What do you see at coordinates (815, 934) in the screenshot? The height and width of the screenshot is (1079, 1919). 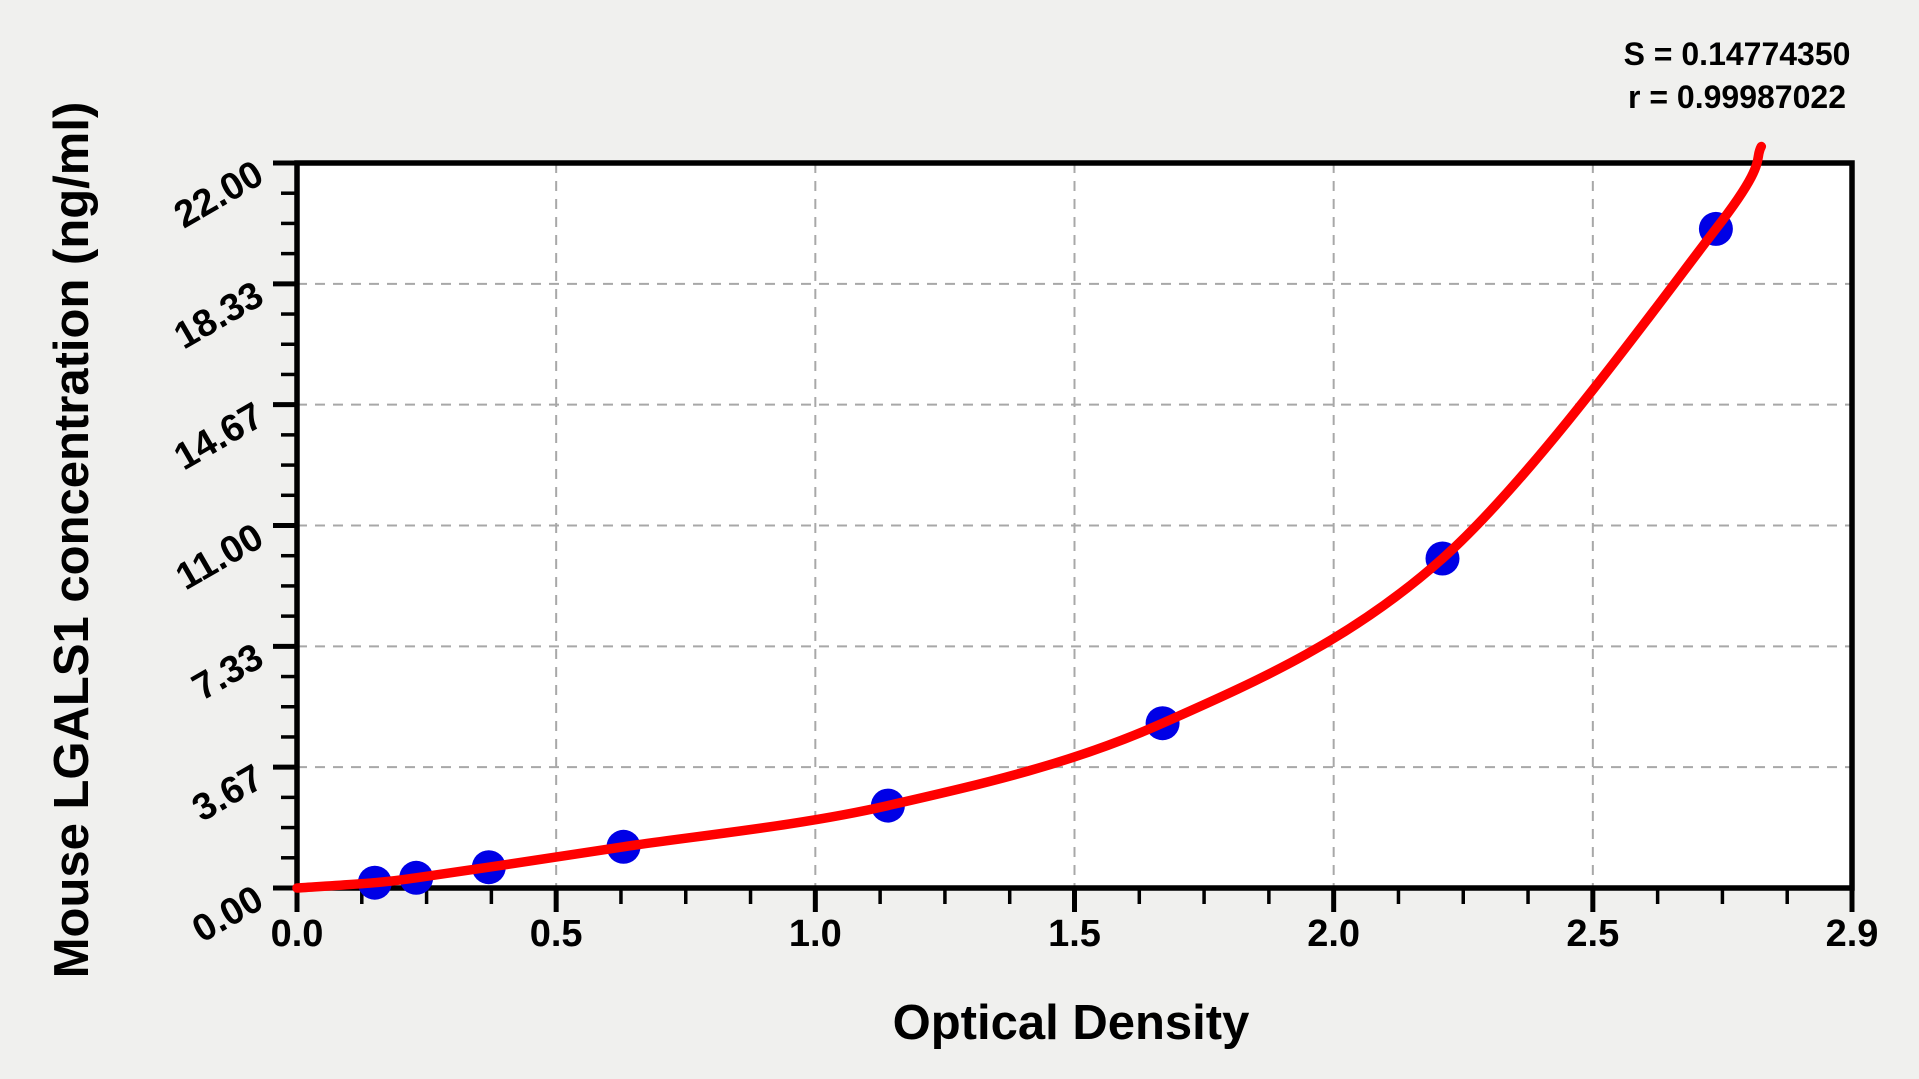 I see `x-axis-tick-label: 1.0` at bounding box center [815, 934].